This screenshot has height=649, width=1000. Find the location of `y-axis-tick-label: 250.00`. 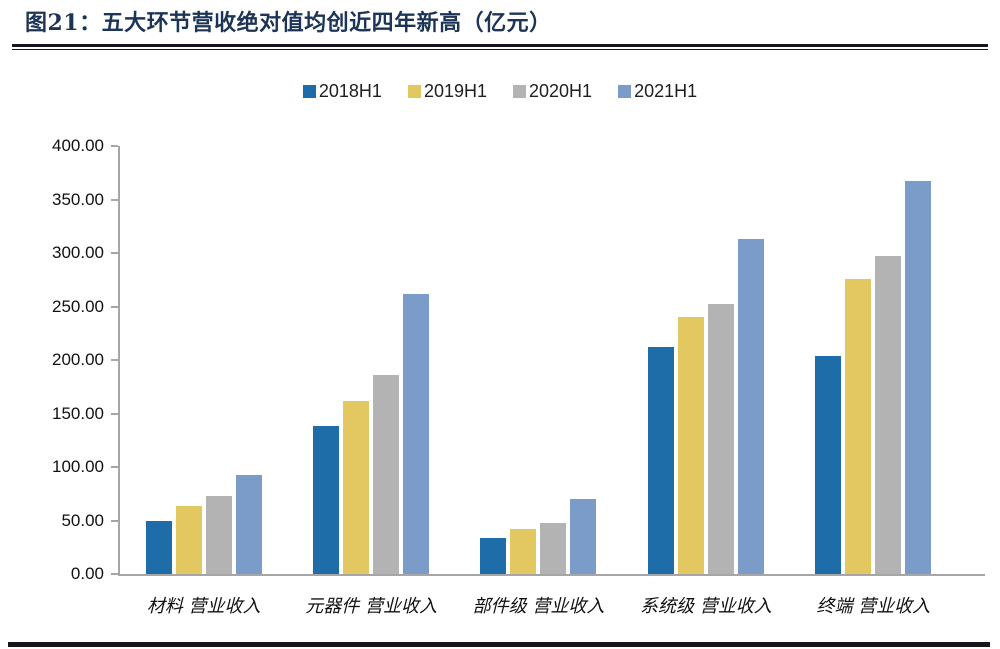

y-axis-tick-label: 250.00 is located at coordinates (78, 306).